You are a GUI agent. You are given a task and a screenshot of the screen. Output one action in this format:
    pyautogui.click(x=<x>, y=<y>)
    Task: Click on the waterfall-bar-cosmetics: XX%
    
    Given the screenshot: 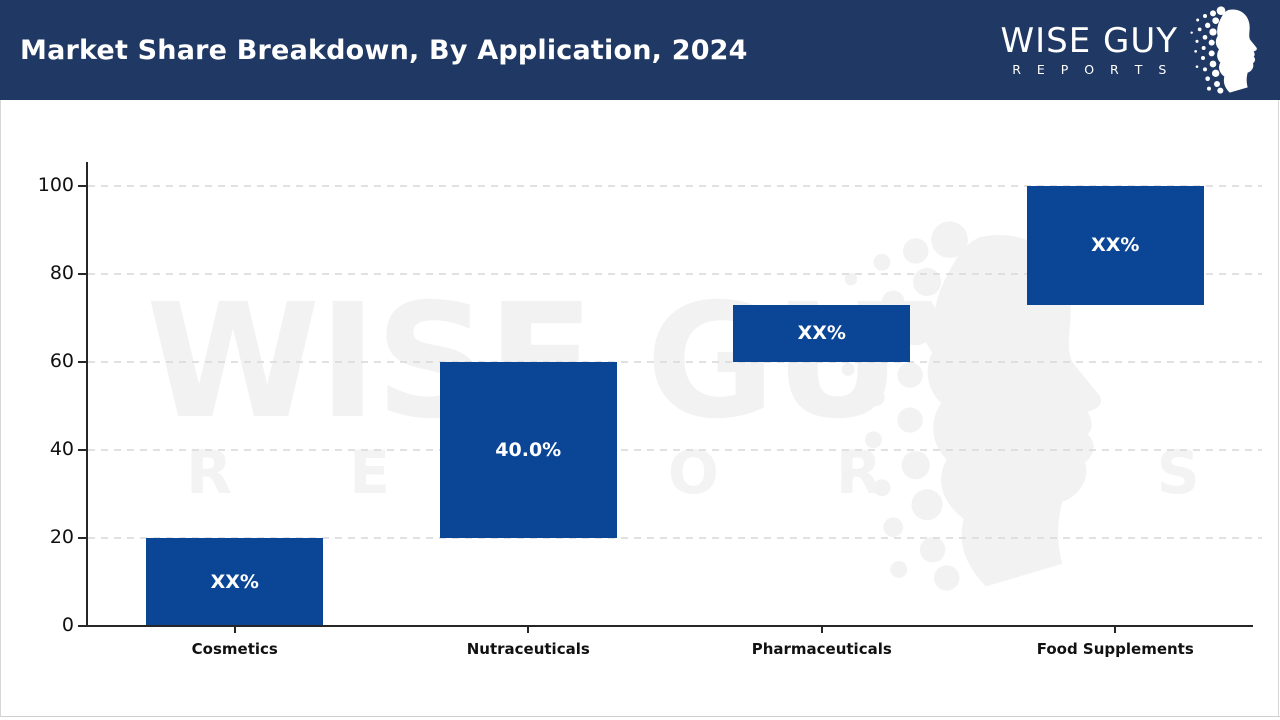 What is the action you would take?
    pyautogui.click(x=235, y=582)
    